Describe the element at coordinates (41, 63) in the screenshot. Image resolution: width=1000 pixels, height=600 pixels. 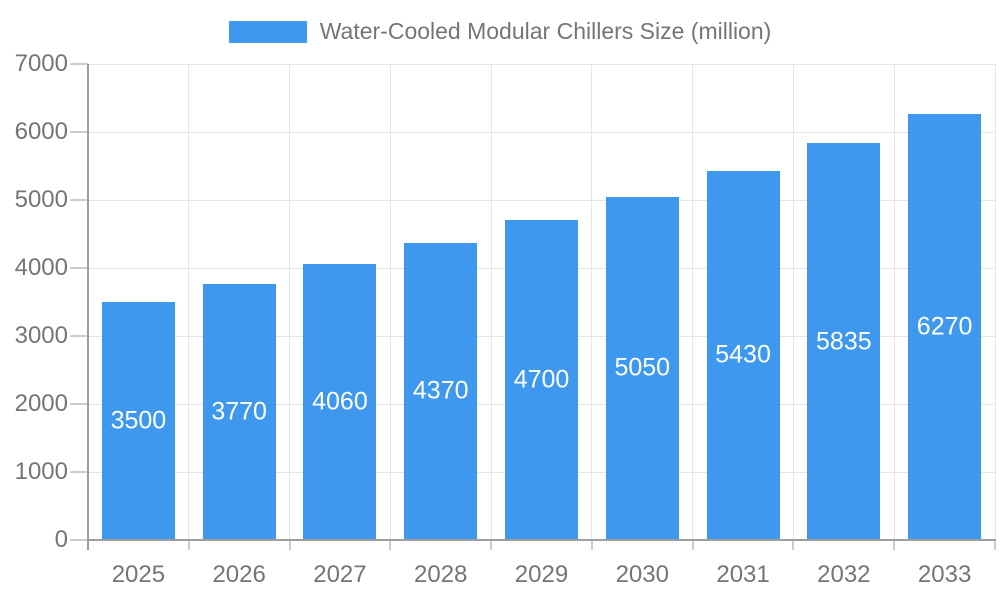
I see `y-axis-tick-label: 7000` at that location.